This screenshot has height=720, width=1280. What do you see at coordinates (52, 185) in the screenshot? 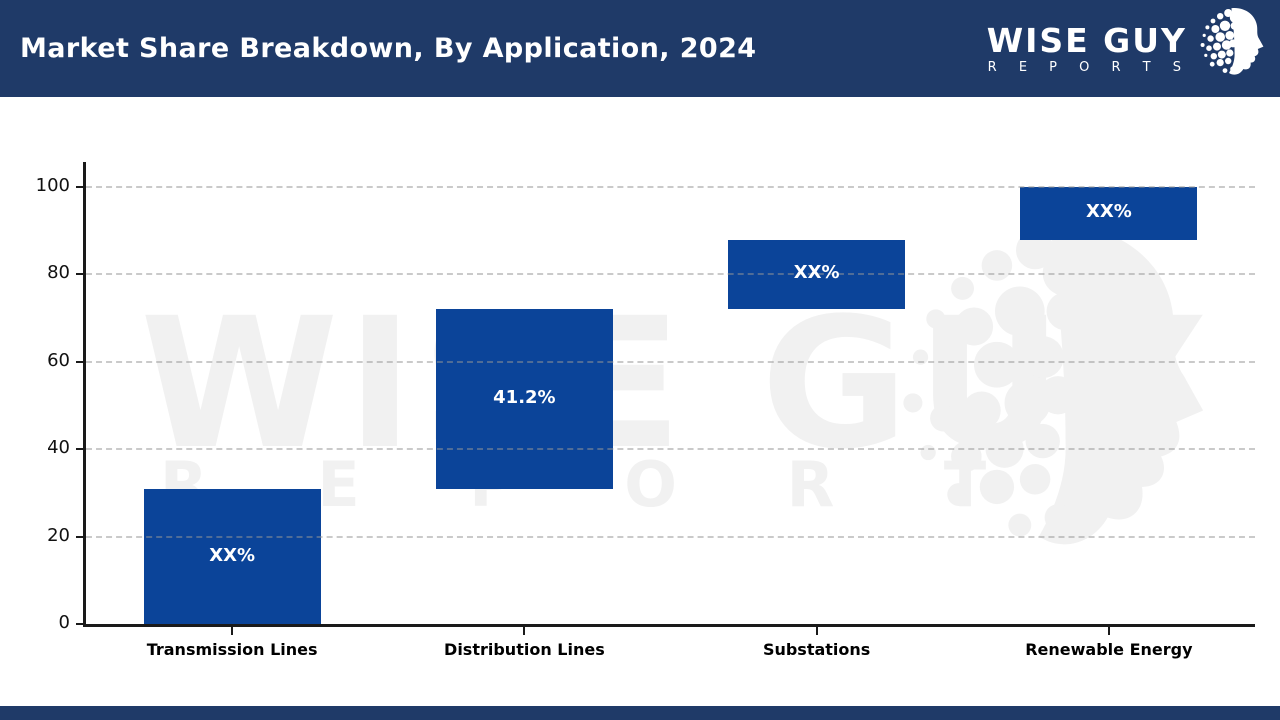
I see `y-tick-label-100: 100` at bounding box center [52, 185].